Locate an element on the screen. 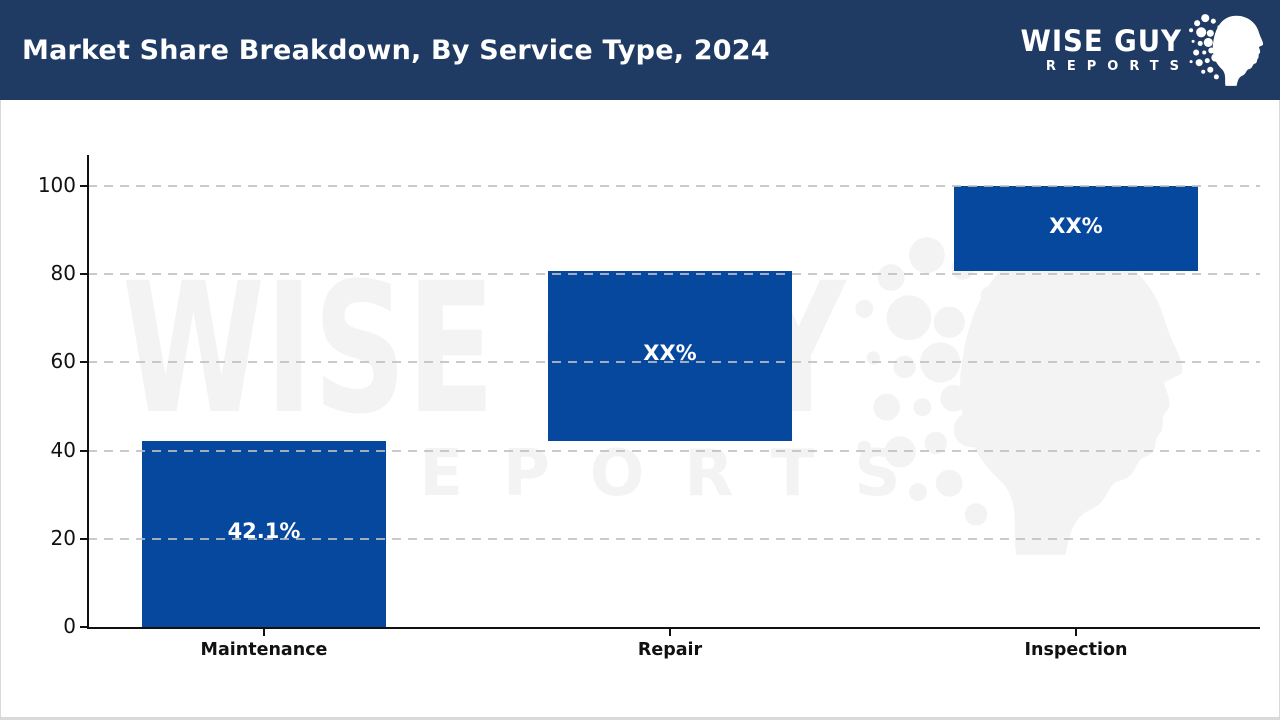 The image size is (1280, 720). y-tick-label: 80 is located at coordinates (63, 273).